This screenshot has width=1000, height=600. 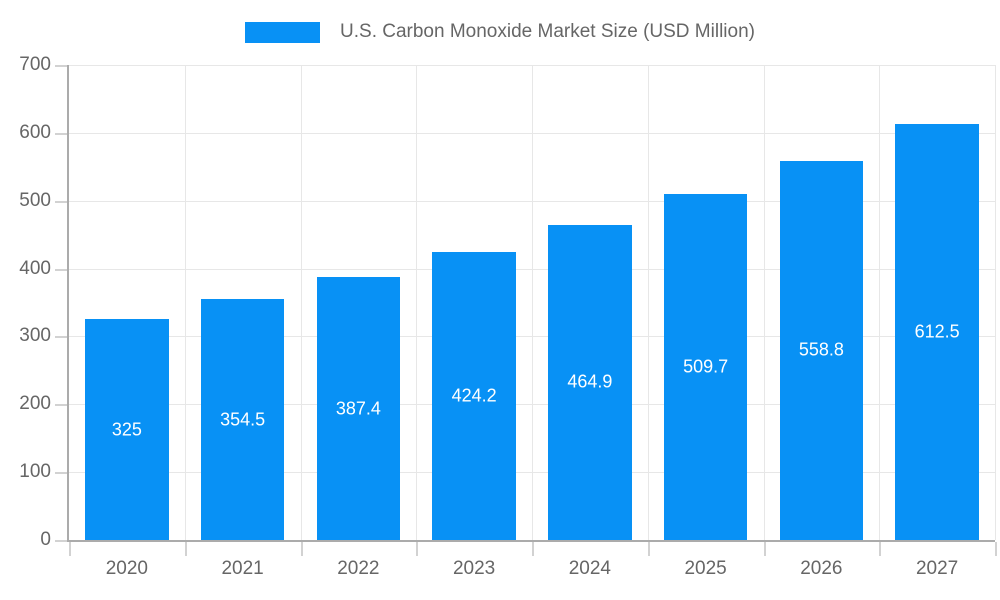 What do you see at coordinates (242, 568) in the screenshot?
I see `x-axis-label: 2021` at bounding box center [242, 568].